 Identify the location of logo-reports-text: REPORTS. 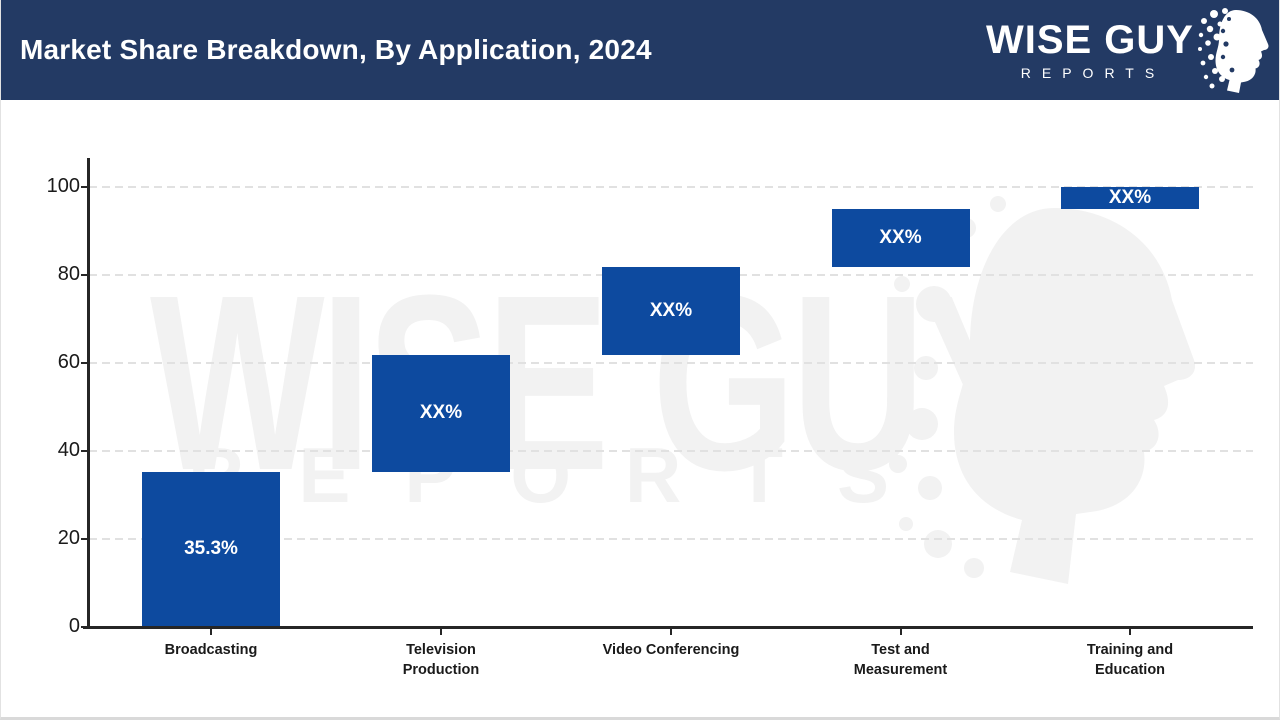
(1093, 72).